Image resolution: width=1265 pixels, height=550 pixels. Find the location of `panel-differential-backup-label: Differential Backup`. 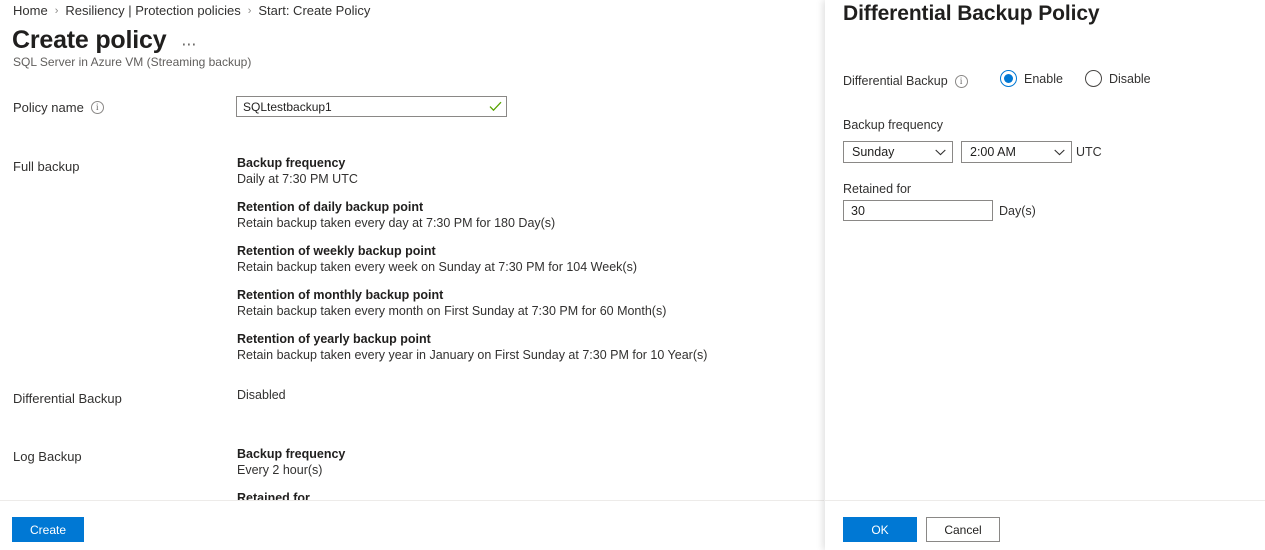

panel-differential-backup-label: Differential Backup is located at coordinates (905, 81).